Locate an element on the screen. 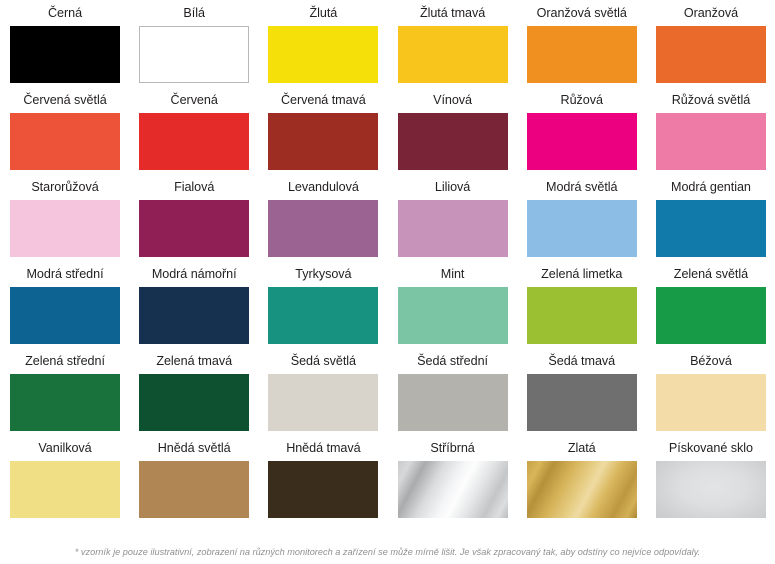  swatch-cell: Hnědá světlá is located at coordinates (203, 484).